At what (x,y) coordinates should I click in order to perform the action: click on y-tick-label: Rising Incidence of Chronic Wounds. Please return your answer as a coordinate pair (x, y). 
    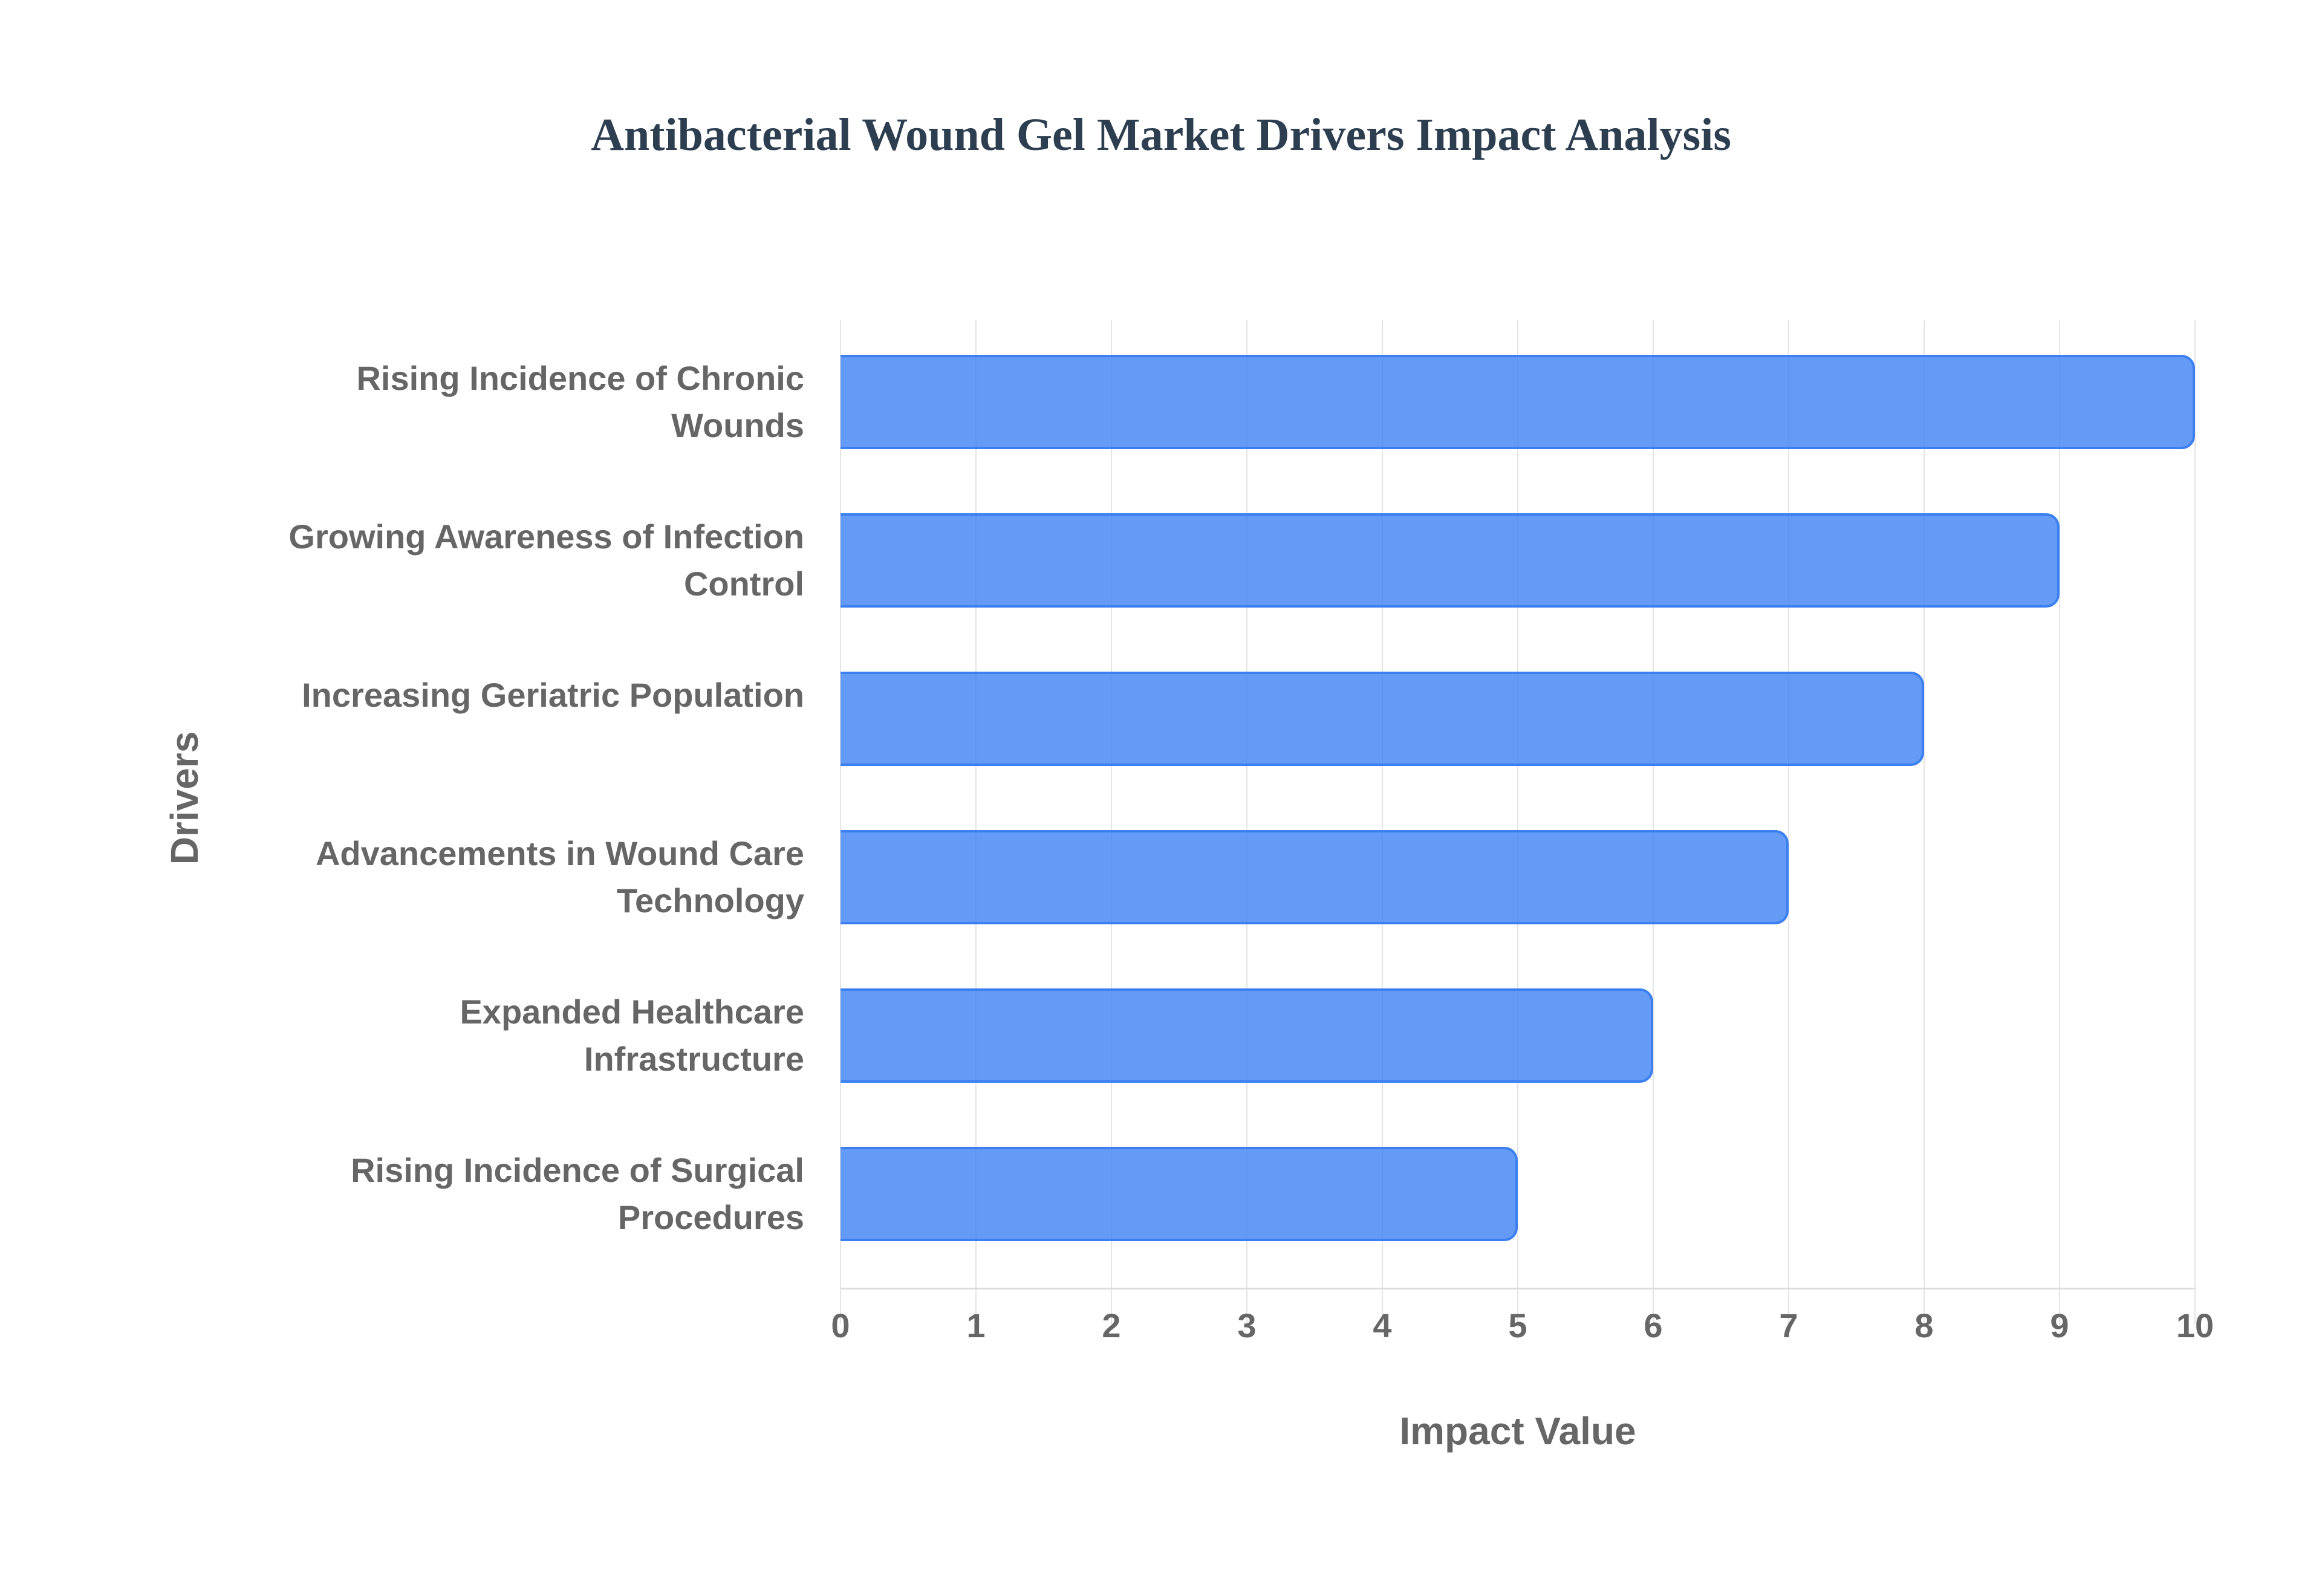
    Looking at the image, I should click on (580, 401).